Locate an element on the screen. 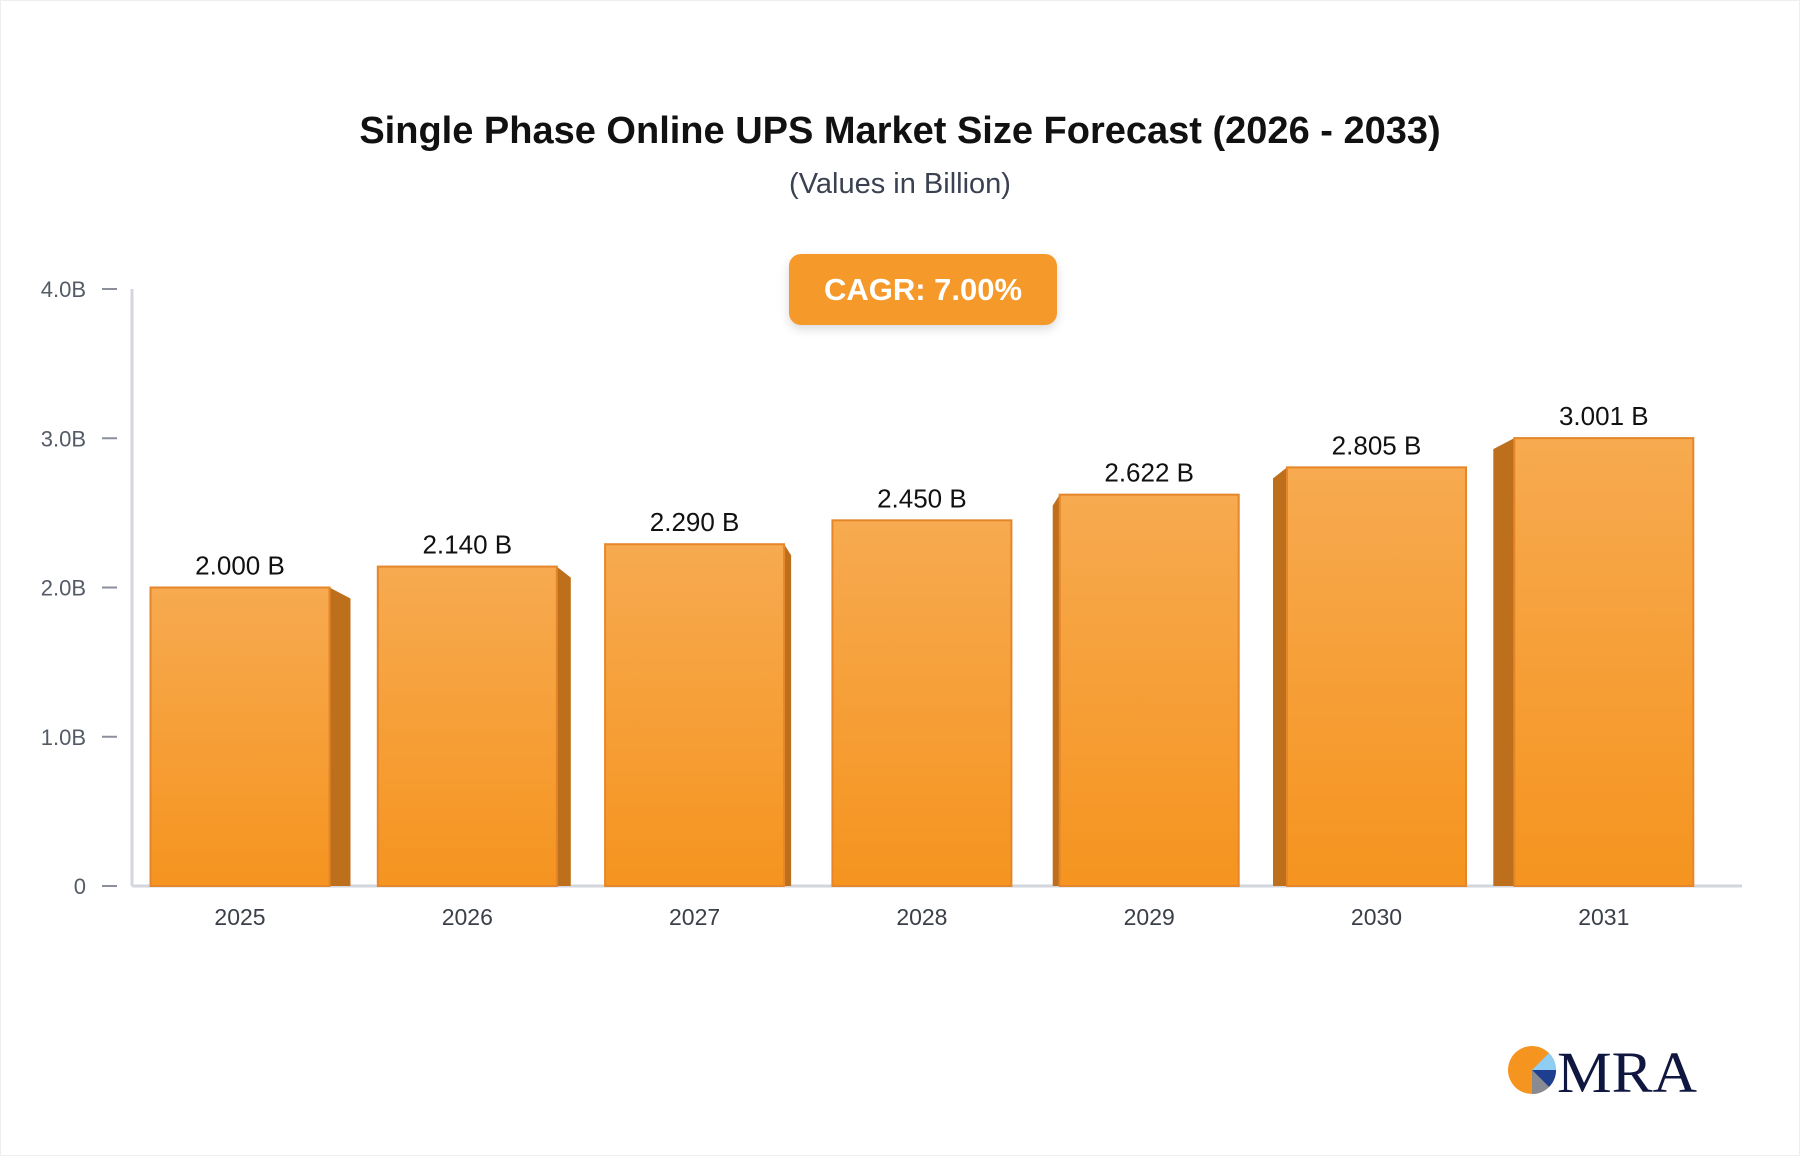  data-label: 2.290 B is located at coordinates (695, 522).